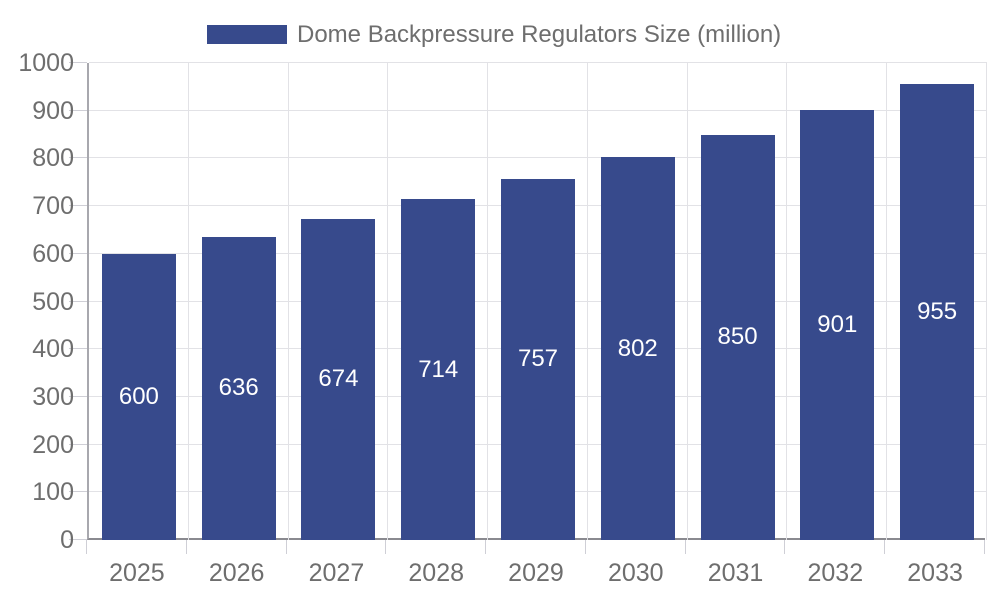 The height and width of the screenshot is (600, 1000). Describe the element at coordinates (935, 573) in the screenshot. I see `x-axis-tick-label: 2033` at that location.